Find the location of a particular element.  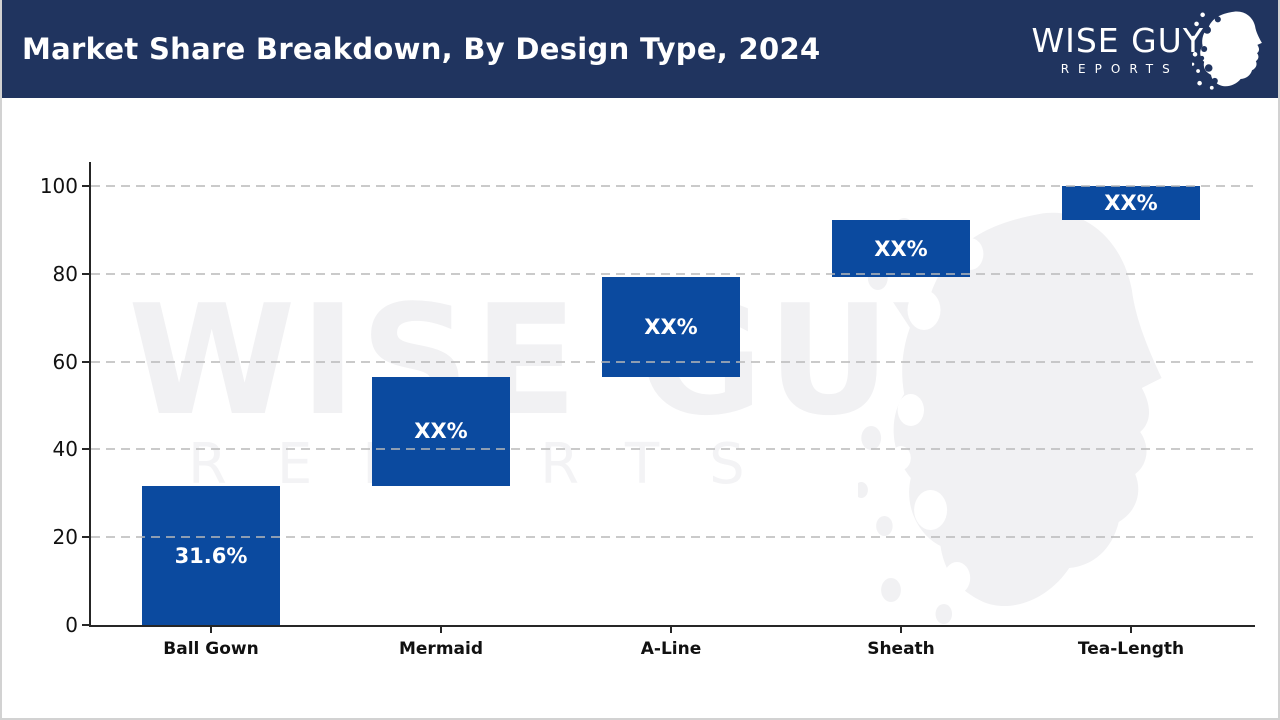

y-tick-label: 40 is located at coordinates (65, 449).